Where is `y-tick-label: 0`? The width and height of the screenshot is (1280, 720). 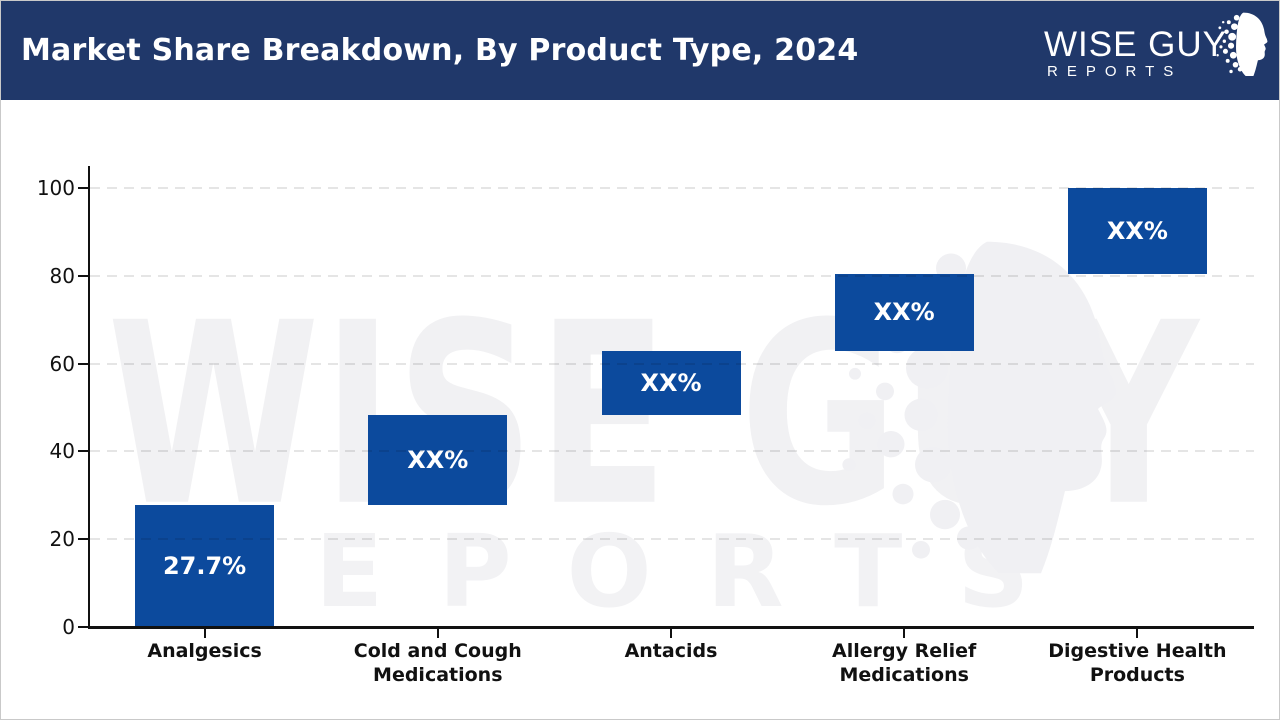 y-tick-label: 0 is located at coordinates (68, 627).